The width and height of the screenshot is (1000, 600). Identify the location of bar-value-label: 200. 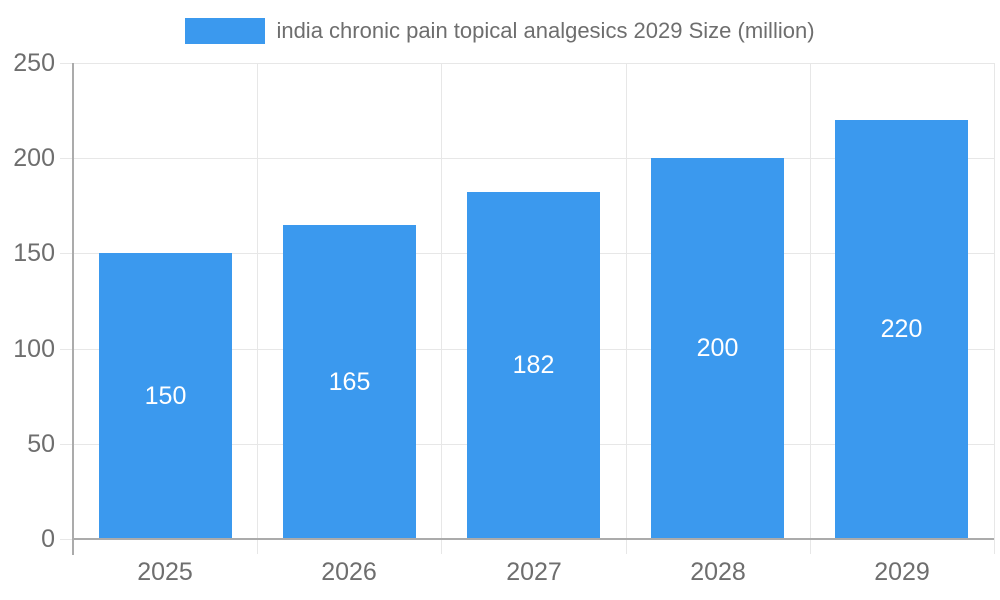
(717, 348).